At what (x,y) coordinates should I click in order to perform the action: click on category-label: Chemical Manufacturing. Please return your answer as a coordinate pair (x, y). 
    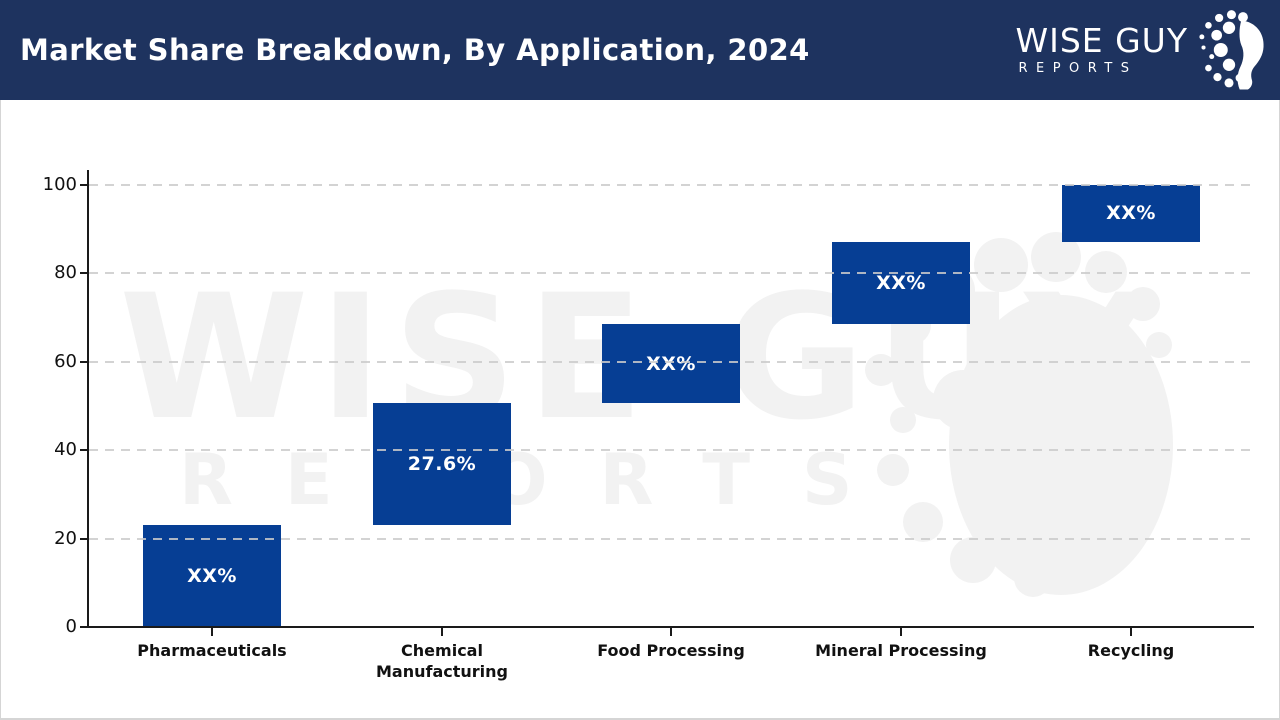
    Looking at the image, I should click on (442, 661).